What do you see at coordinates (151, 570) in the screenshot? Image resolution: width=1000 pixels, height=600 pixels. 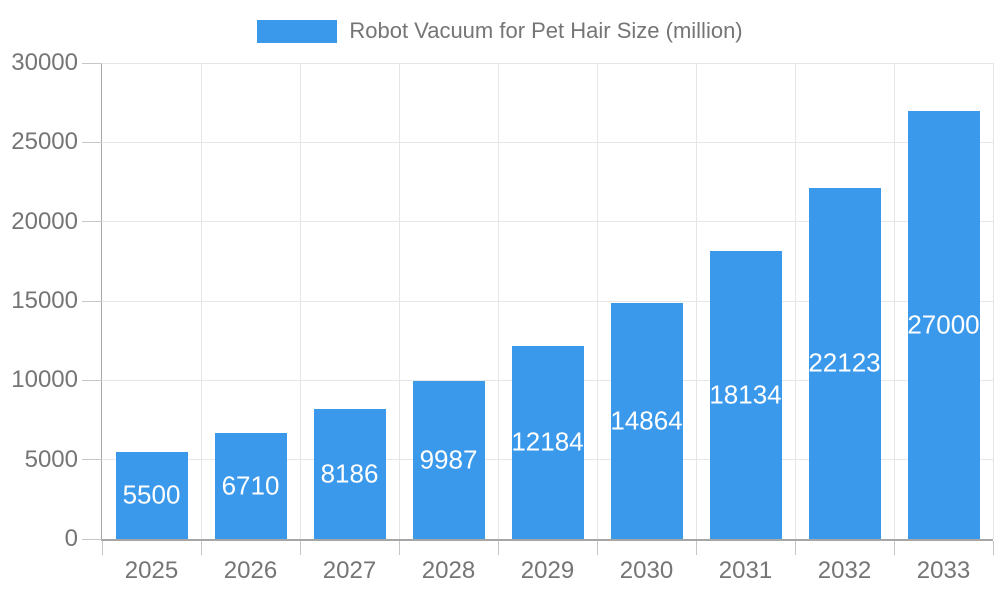 I see `x-axis-tick-label: 2025` at bounding box center [151, 570].